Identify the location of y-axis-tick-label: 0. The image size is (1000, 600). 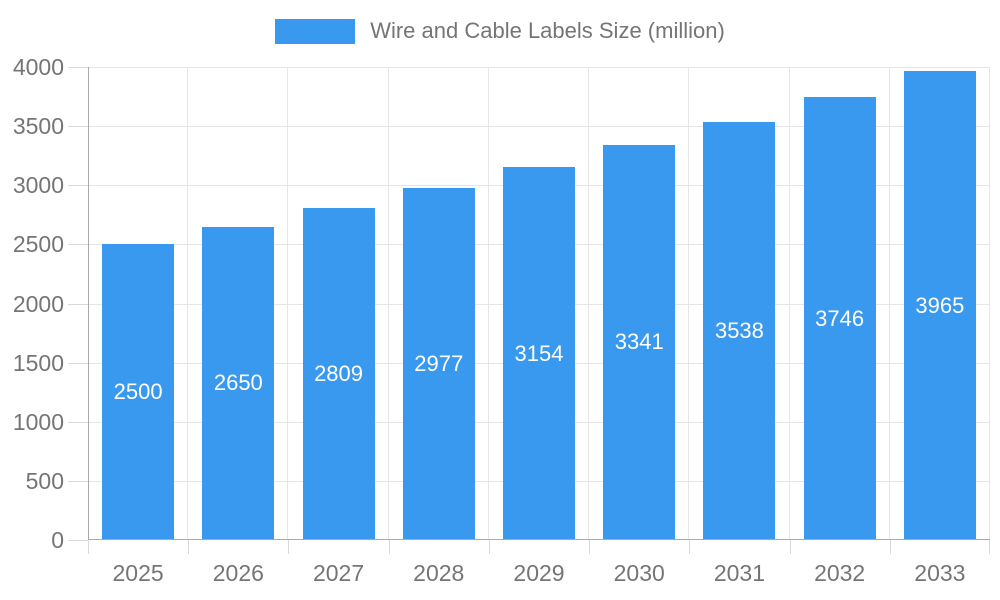
(57, 540).